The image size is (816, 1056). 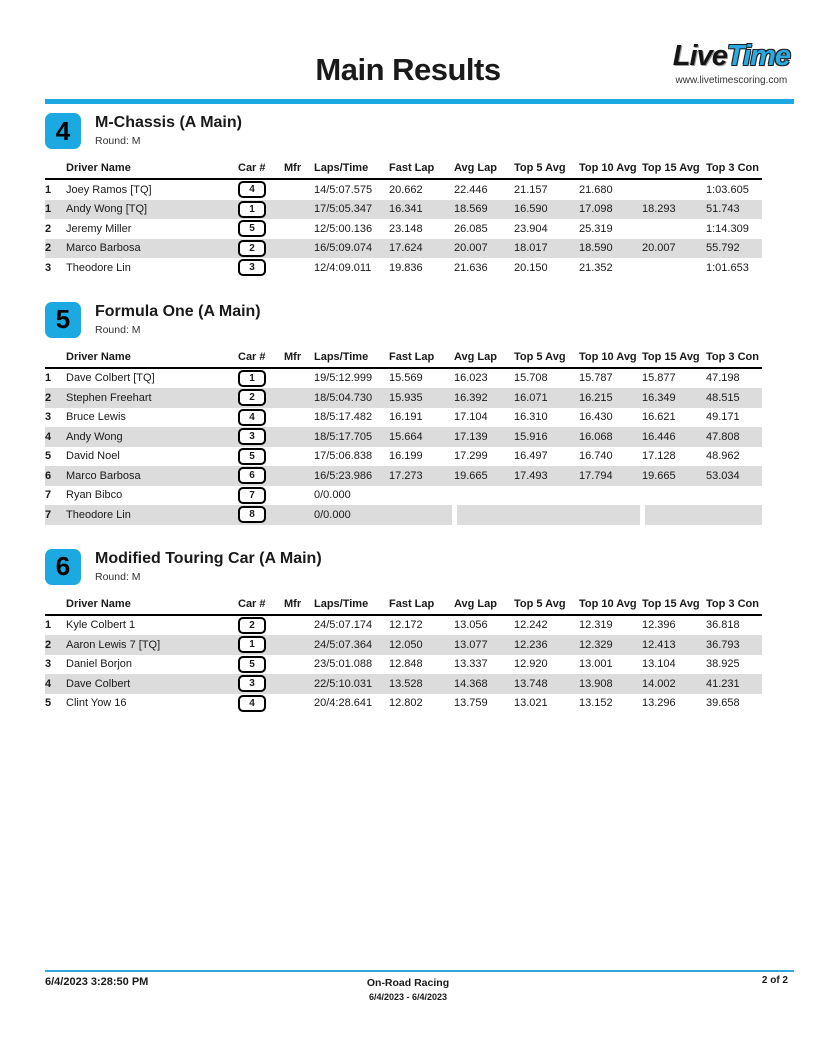 What do you see at coordinates (596, 378) in the screenshot?
I see `top10-avg-cell: 15.787` at bounding box center [596, 378].